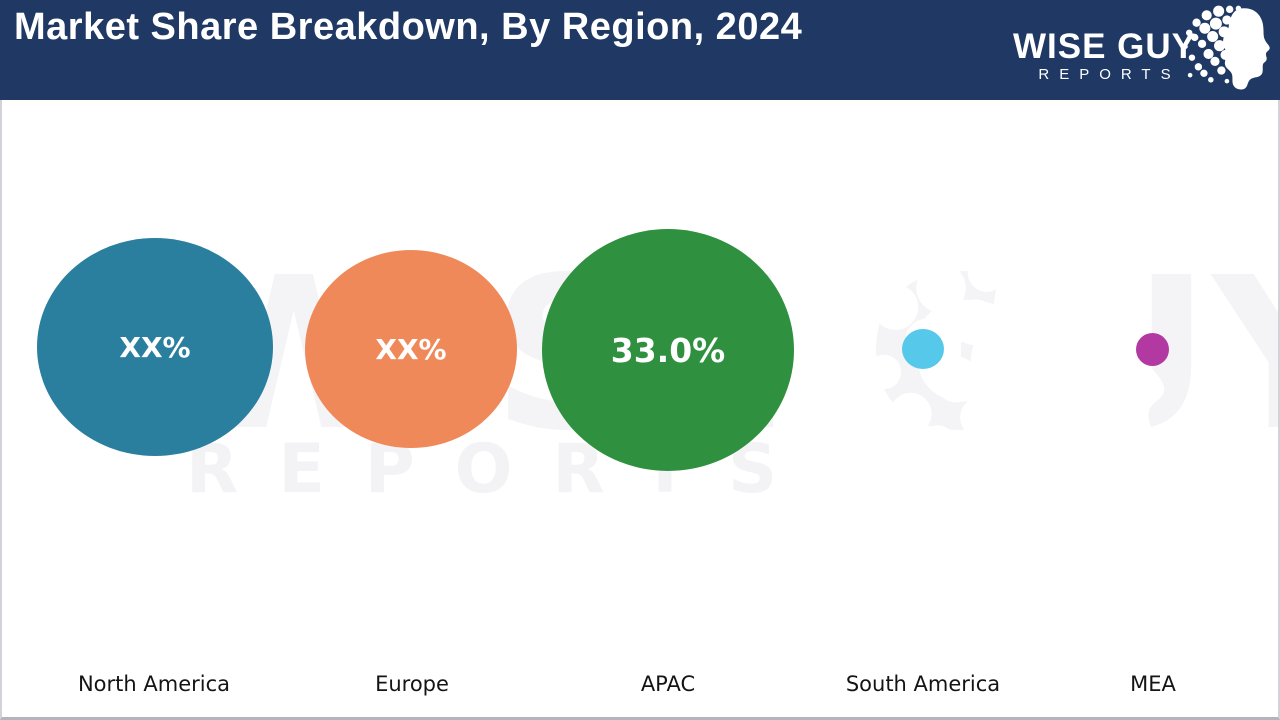 This screenshot has width=1280, height=720. I want to click on bubble-europe: XX%, so click(411, 349).